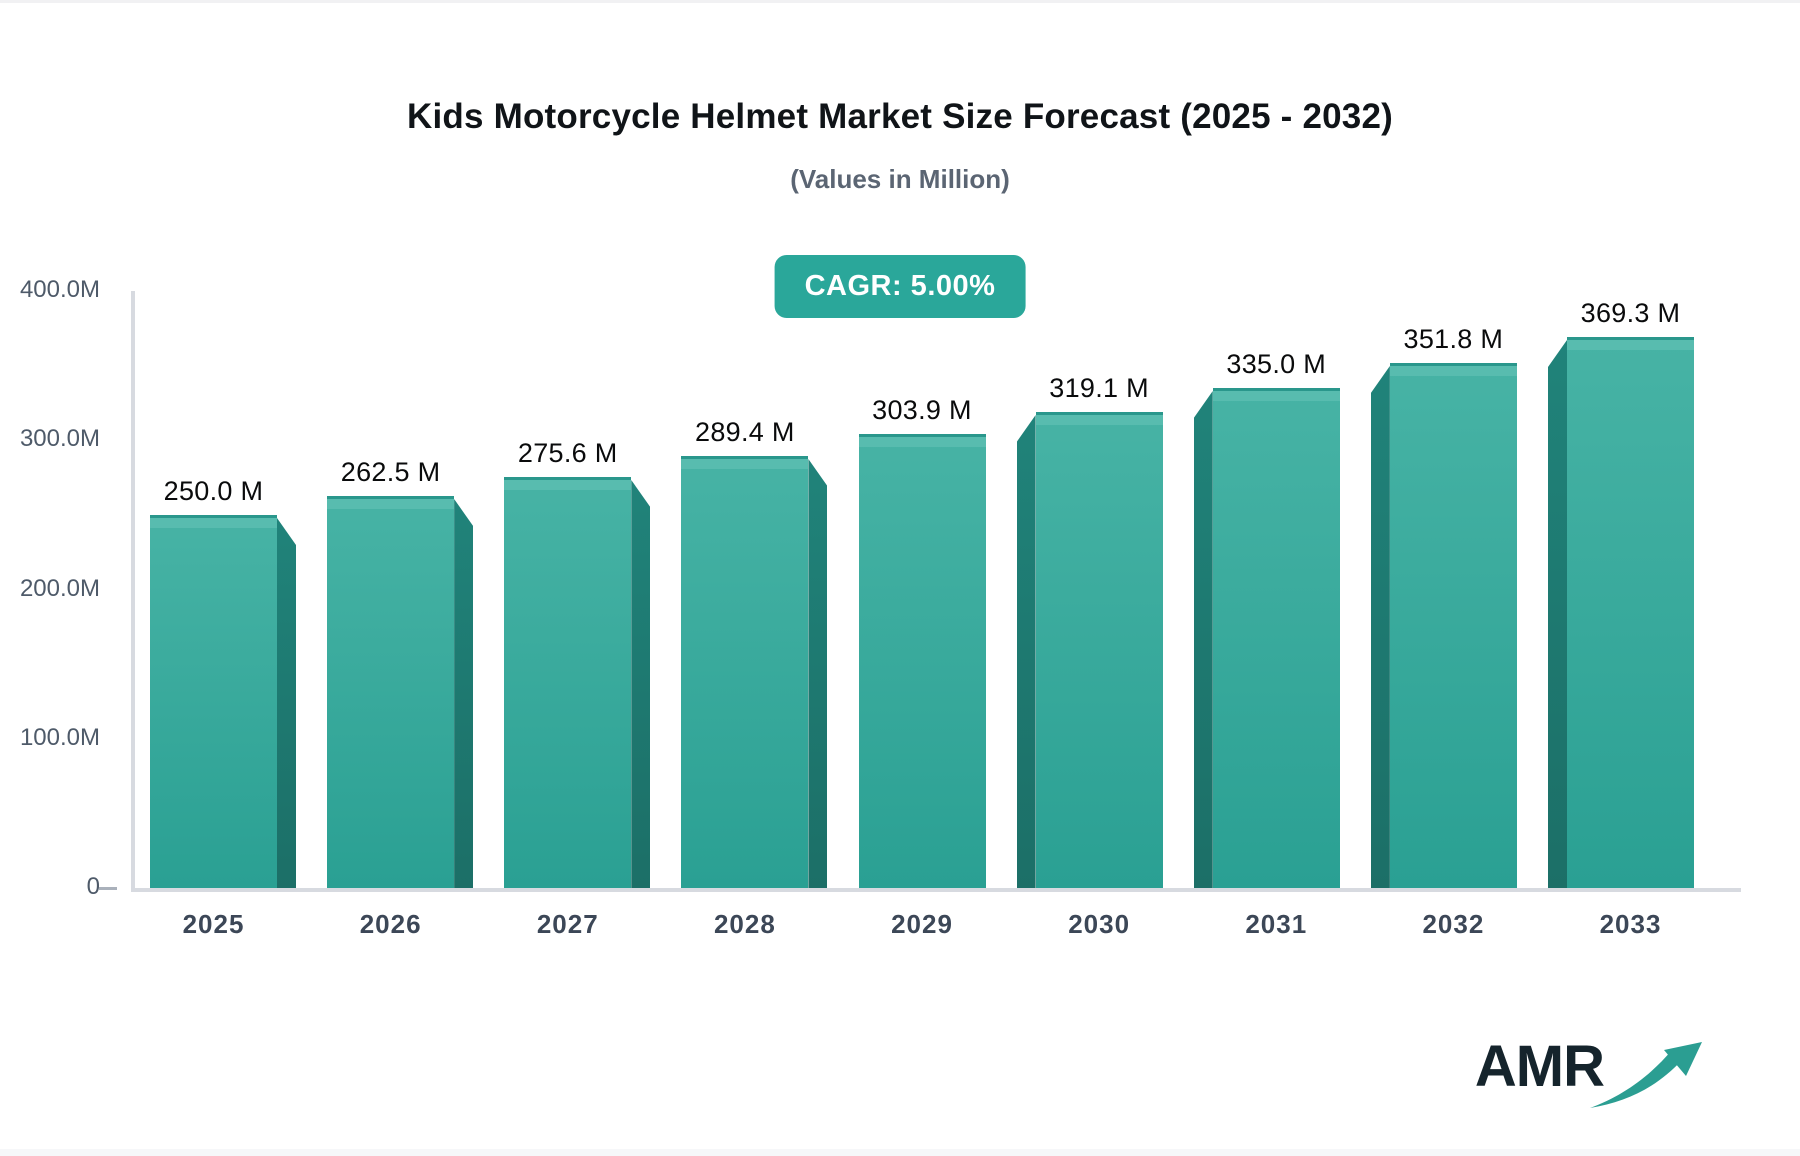  I want to click on logo-text: AMR, so click(1539, 1066).